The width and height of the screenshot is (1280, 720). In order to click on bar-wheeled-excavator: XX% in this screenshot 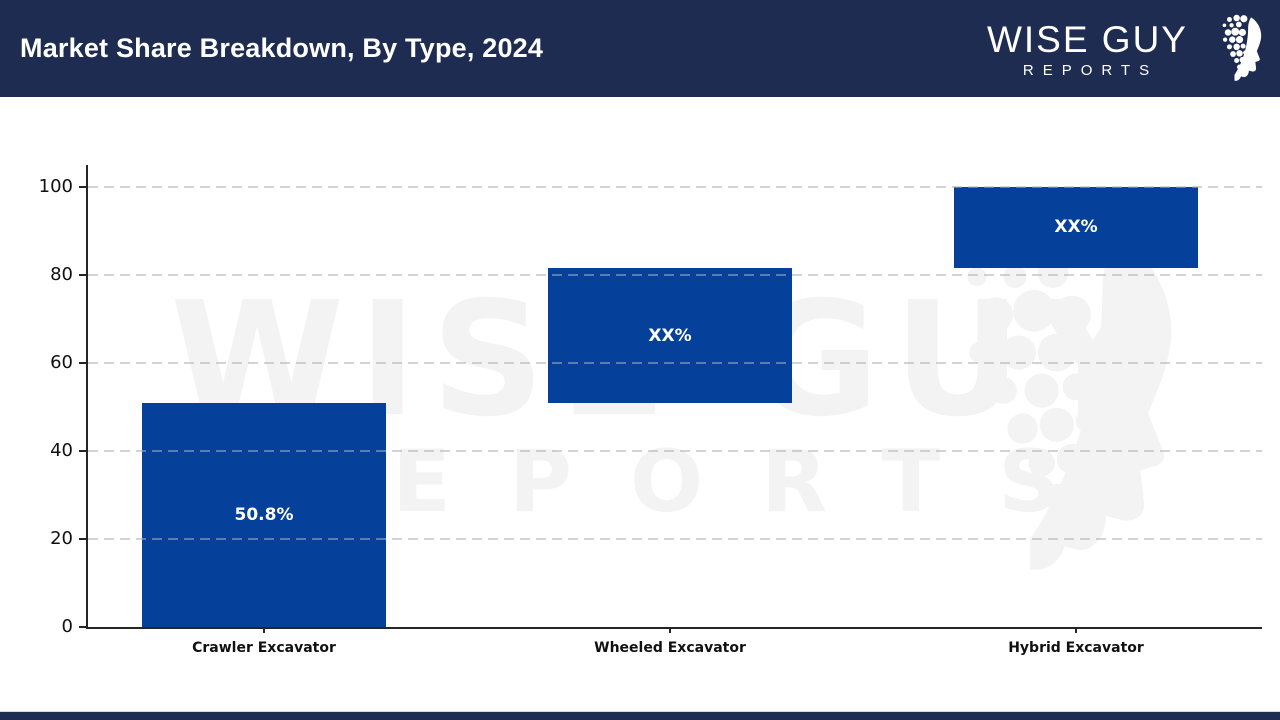, I will do `click(670, 335)`.